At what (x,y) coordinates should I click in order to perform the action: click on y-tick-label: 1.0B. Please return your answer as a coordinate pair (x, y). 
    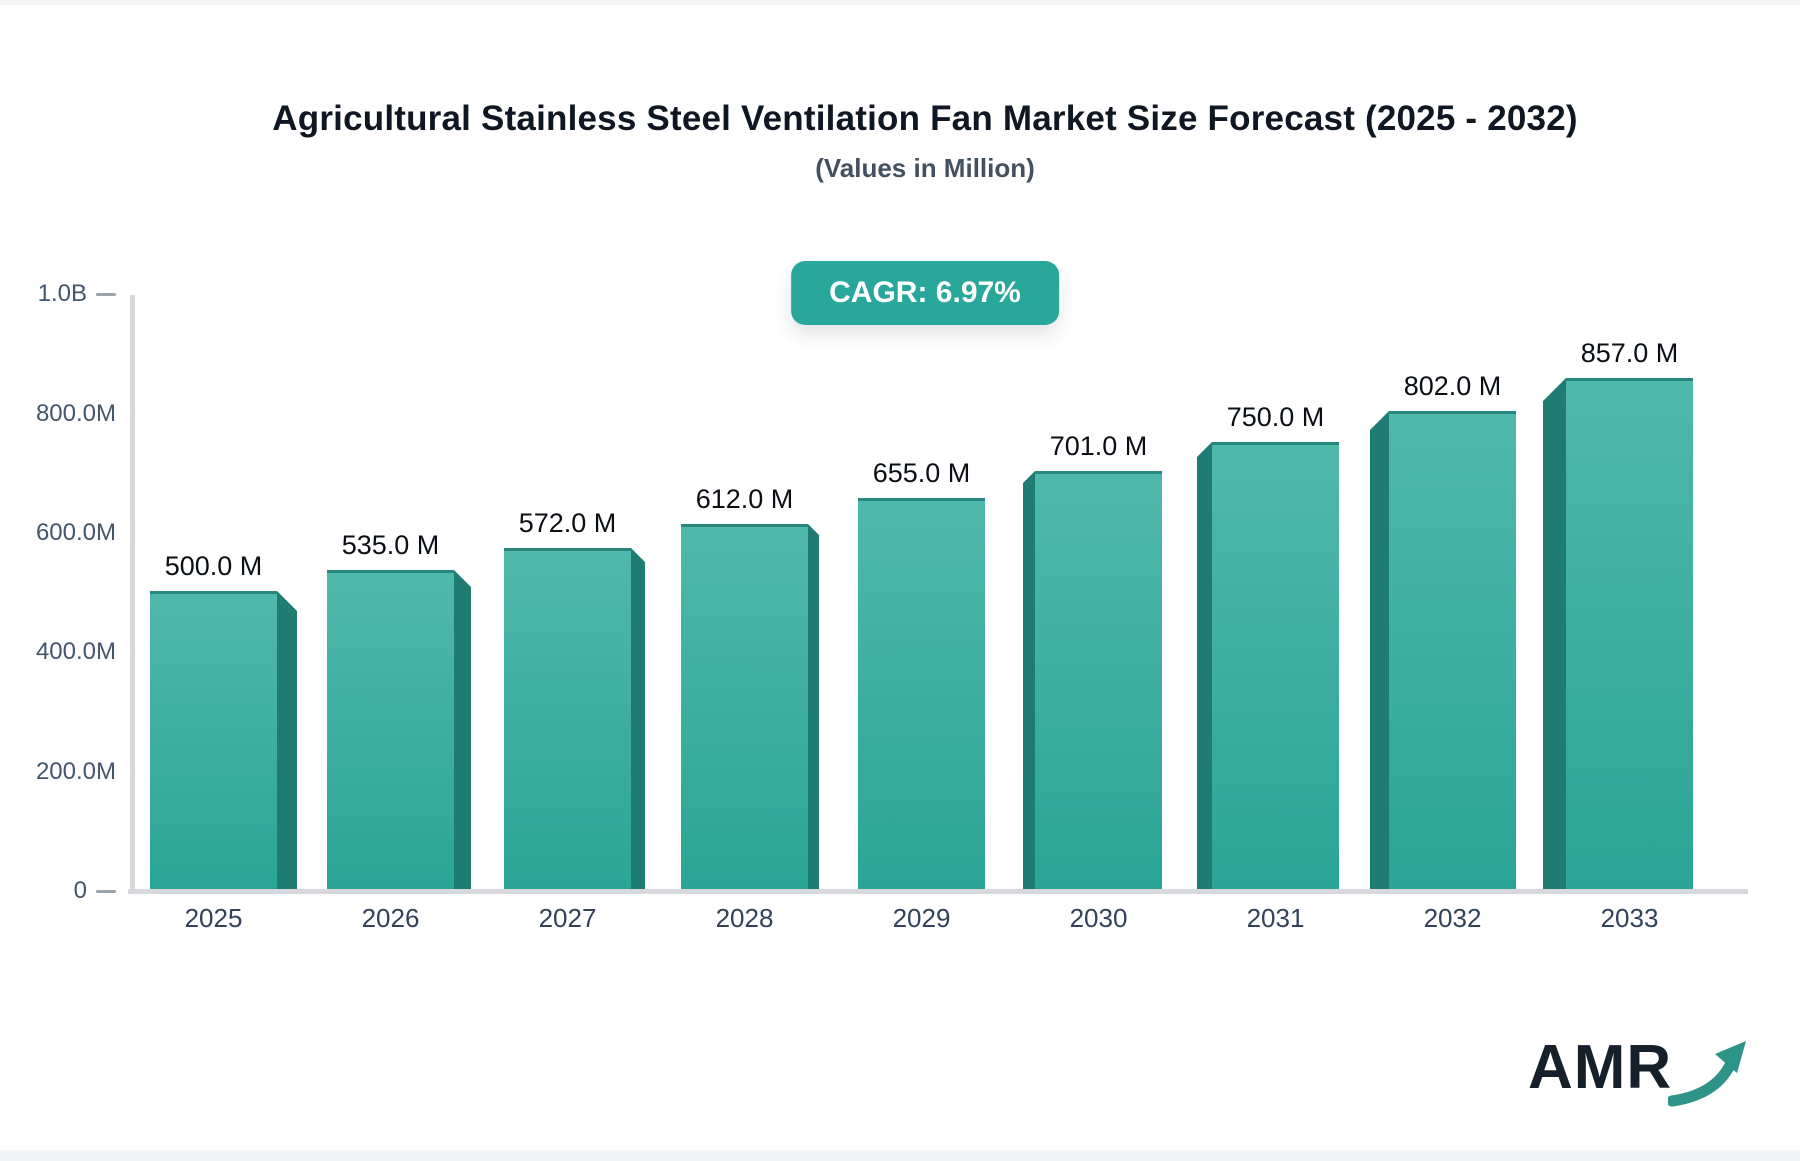
    Looking at the image, I should click on (62, 294).